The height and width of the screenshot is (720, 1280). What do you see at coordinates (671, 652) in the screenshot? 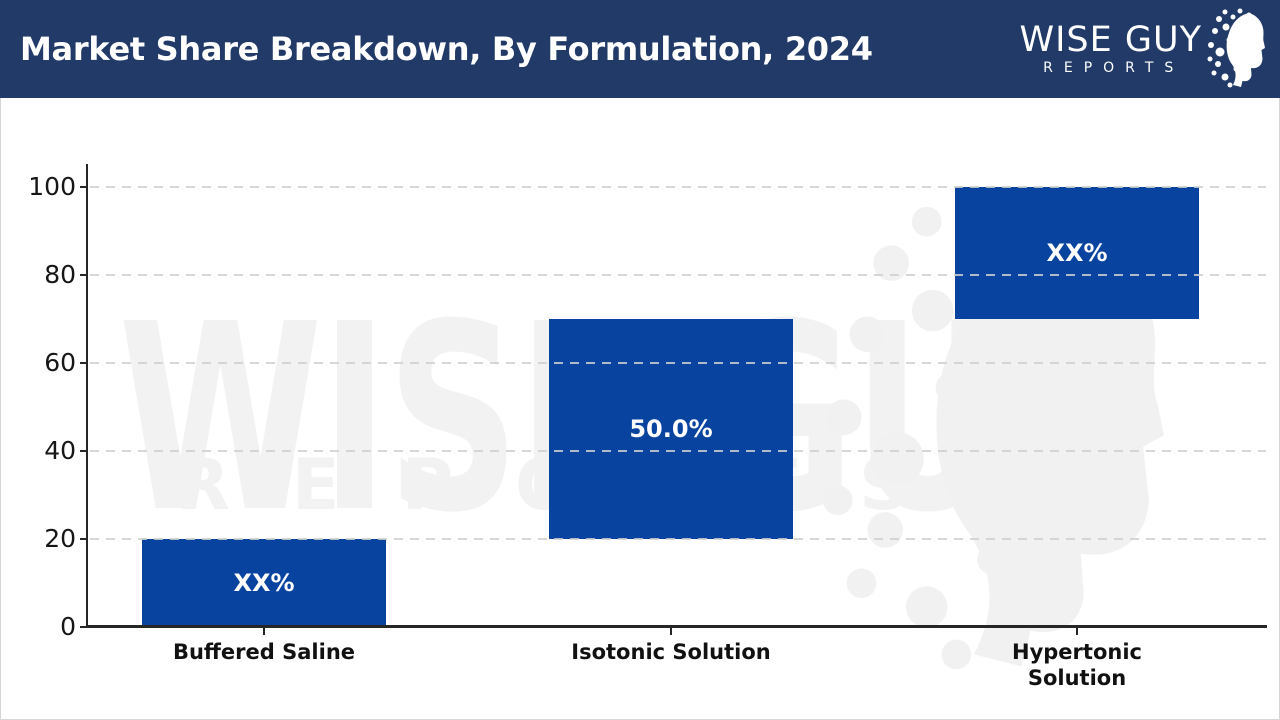
I see `x-category-label: Isotonic Solution` at bounding box center [671, 652].